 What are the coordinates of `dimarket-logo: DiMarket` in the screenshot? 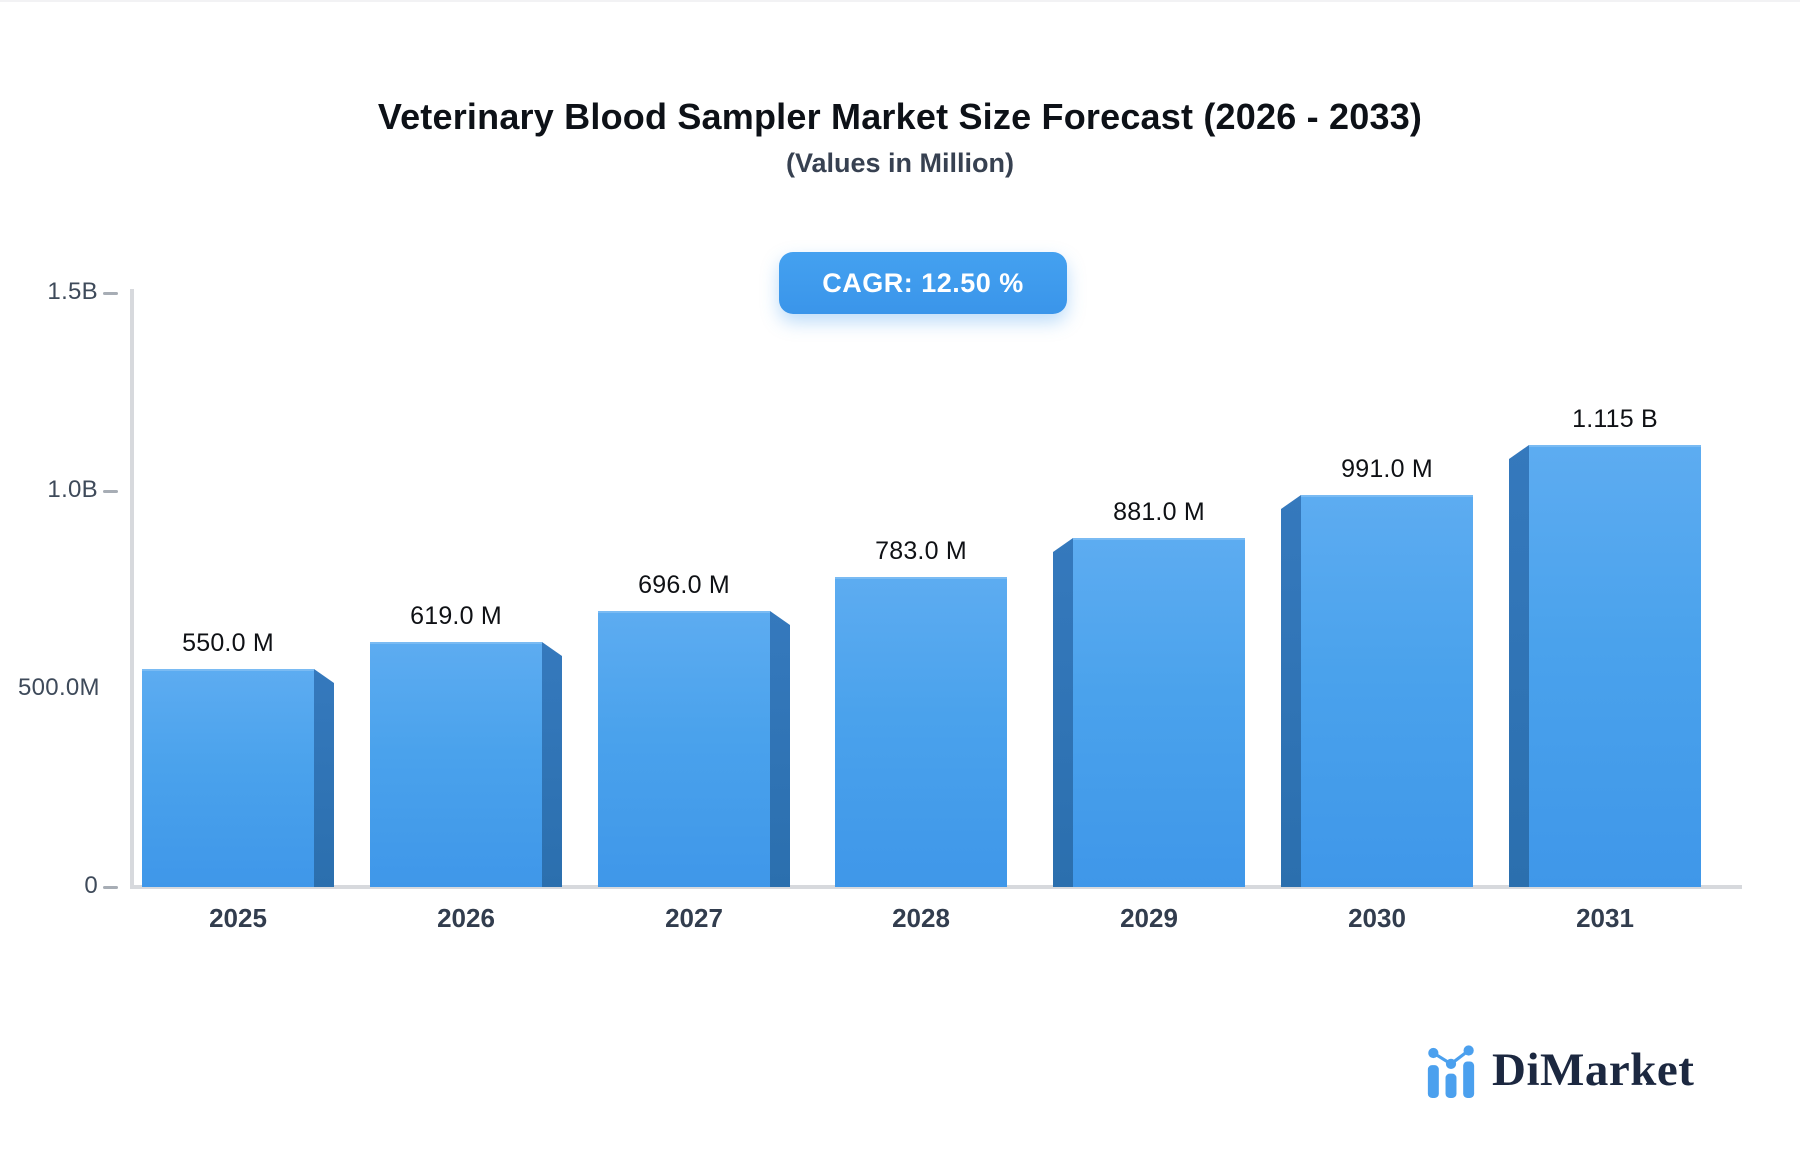 It's located at (1559, 1070).